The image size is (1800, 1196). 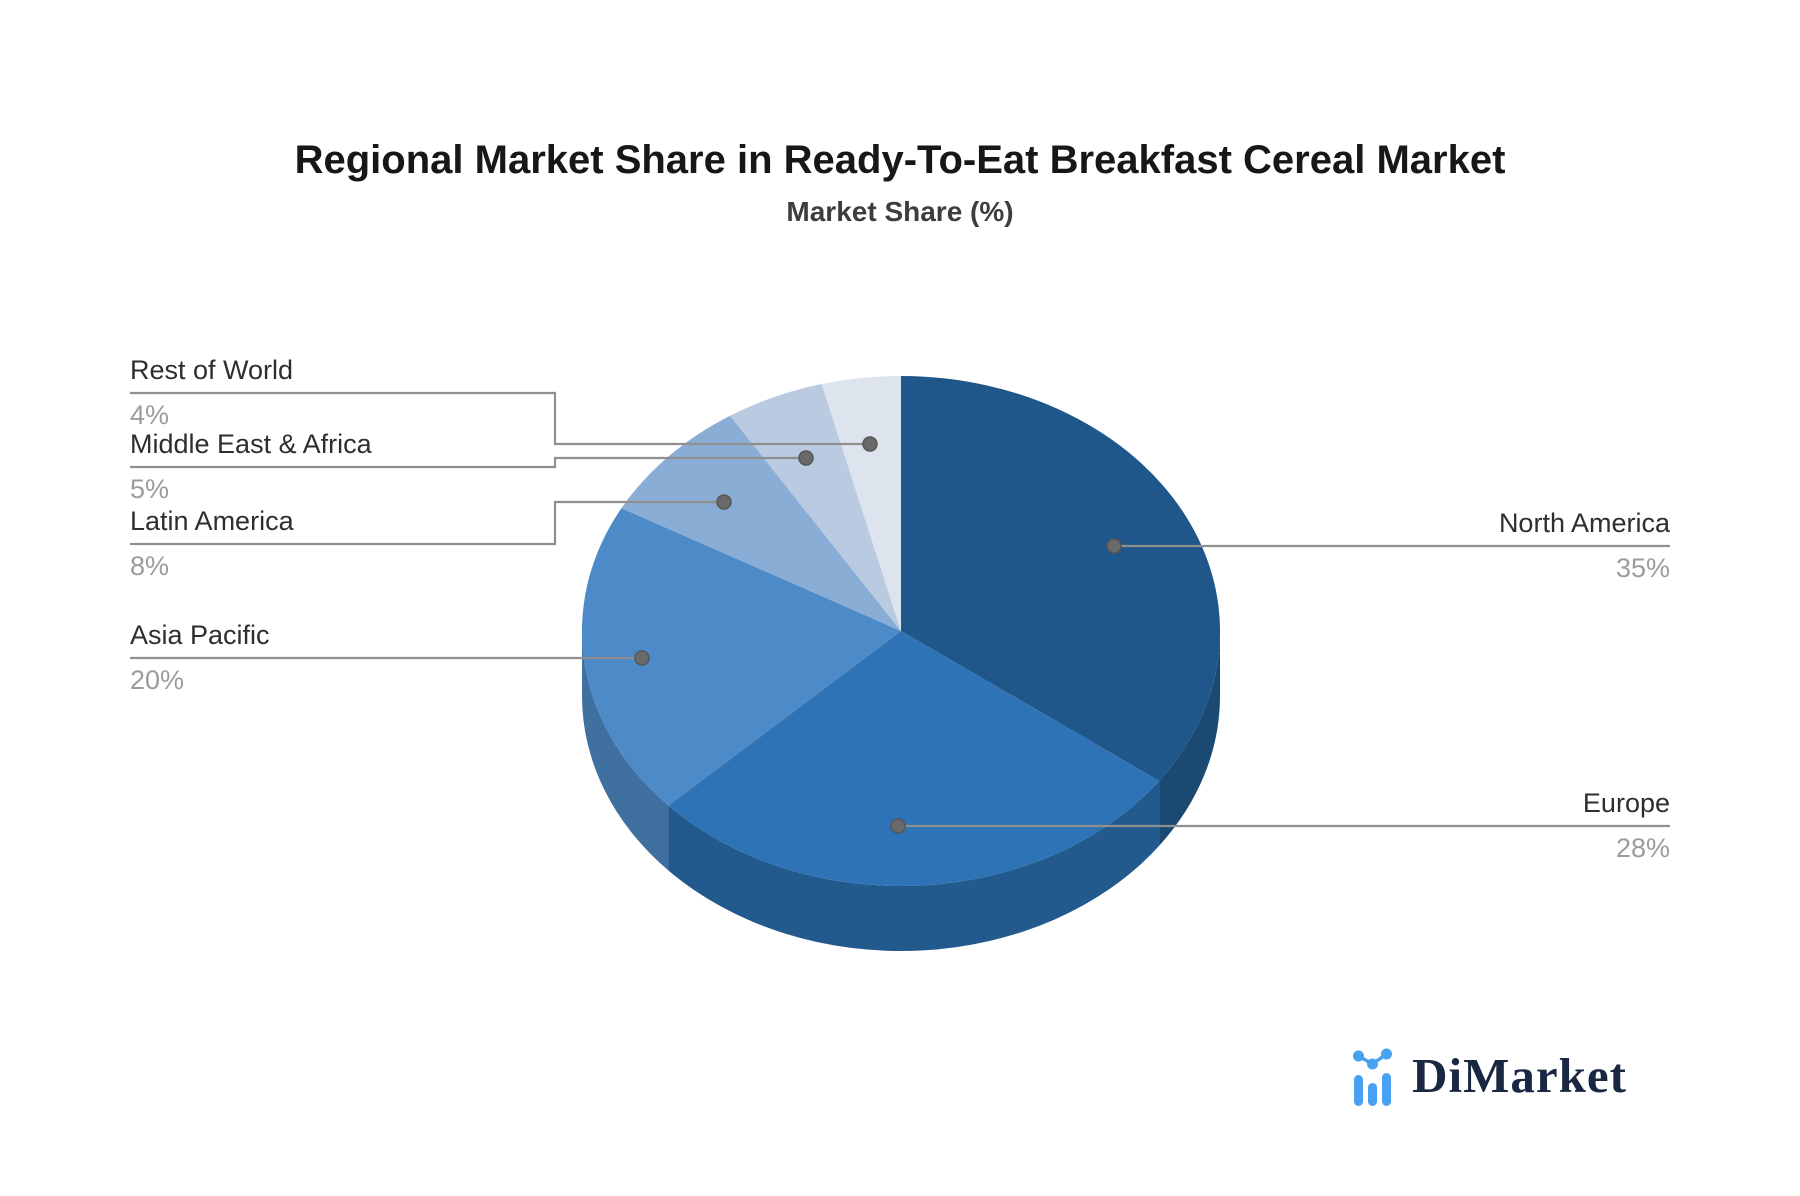 What do you see at coordinates (914, 759) in the screenshot?
I see `pie-slice-europe` at bounding box center [914, 759].